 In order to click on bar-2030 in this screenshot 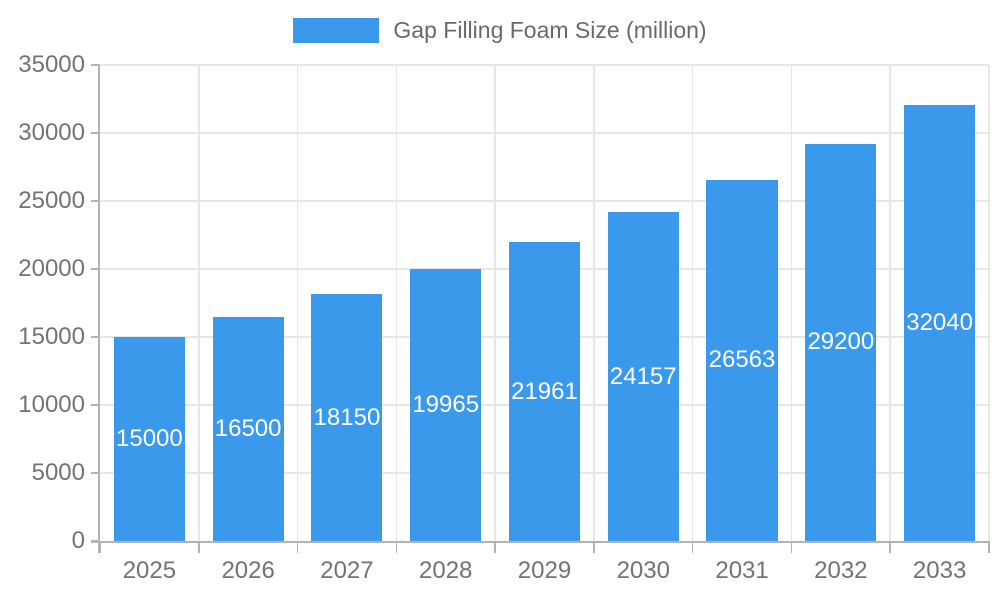, I will do `click(643, 376)`.